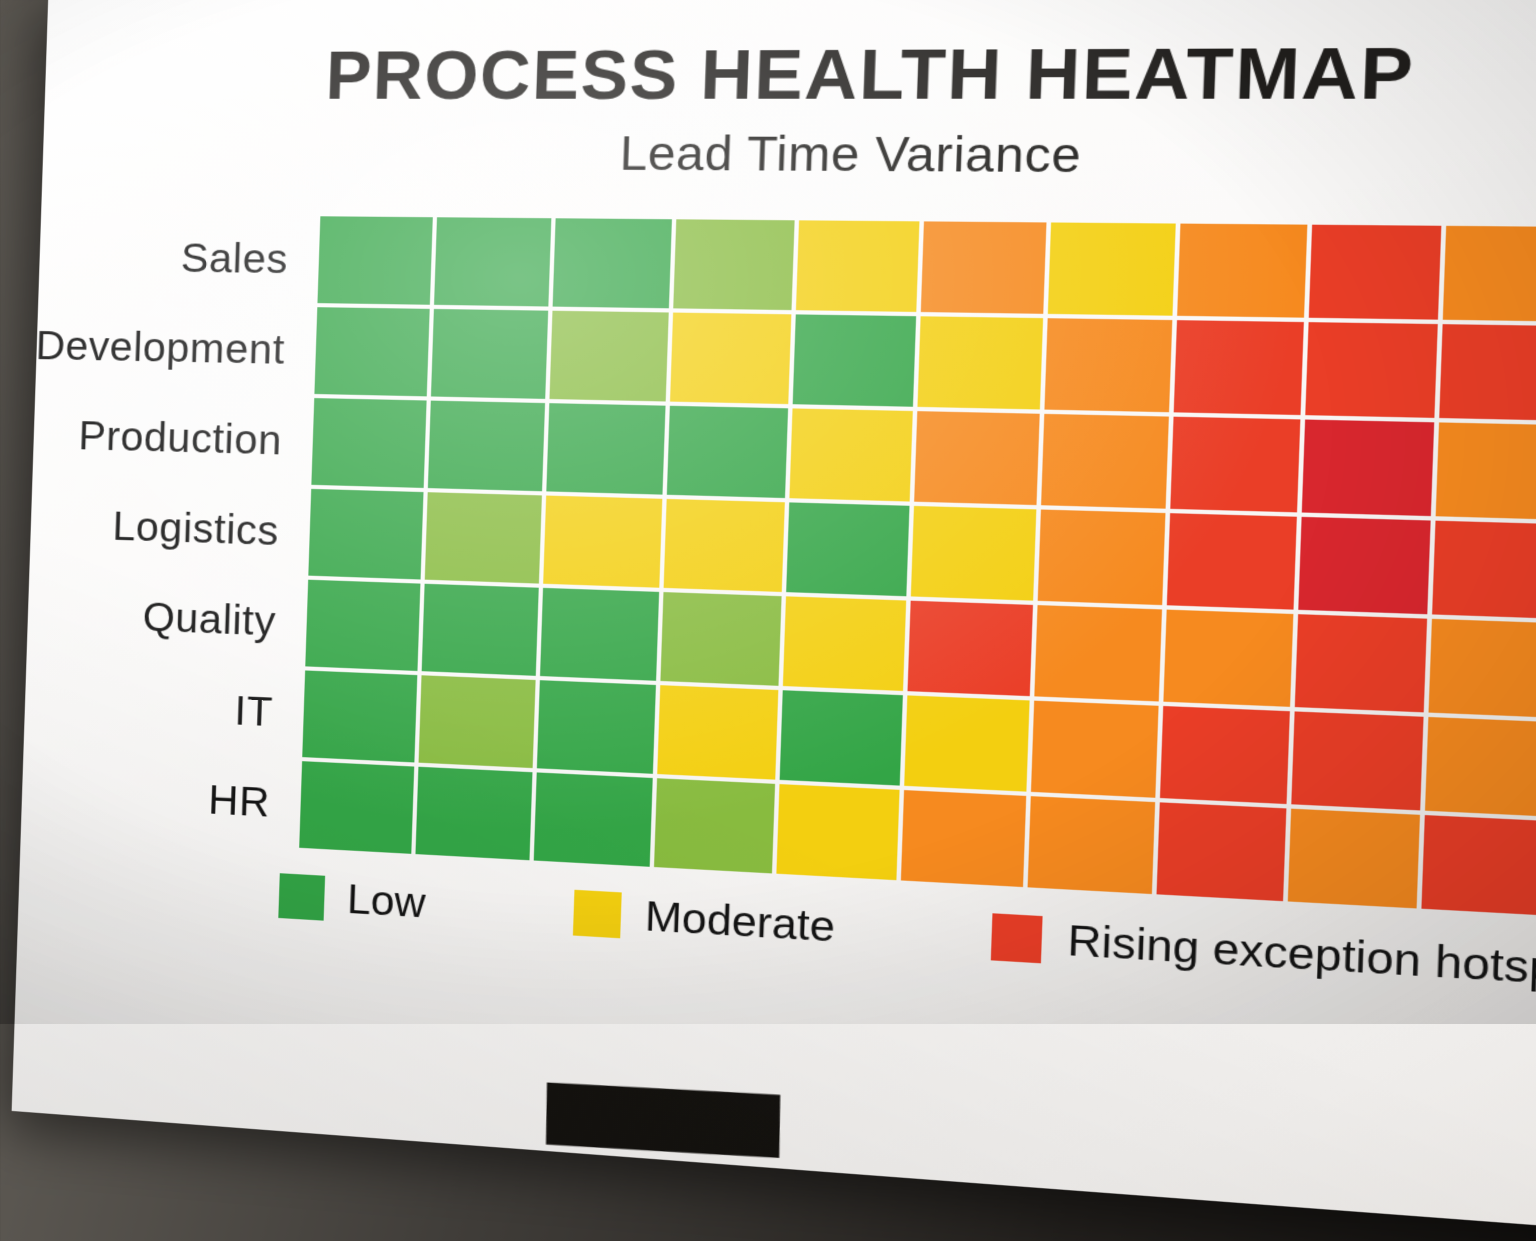 Image resolution: width=1536 pixels, height=1241 pixels. What do you see at coordinates (180, 438) in the screenshot?
I see `row-label: Production` at bounding box center [180, 438].